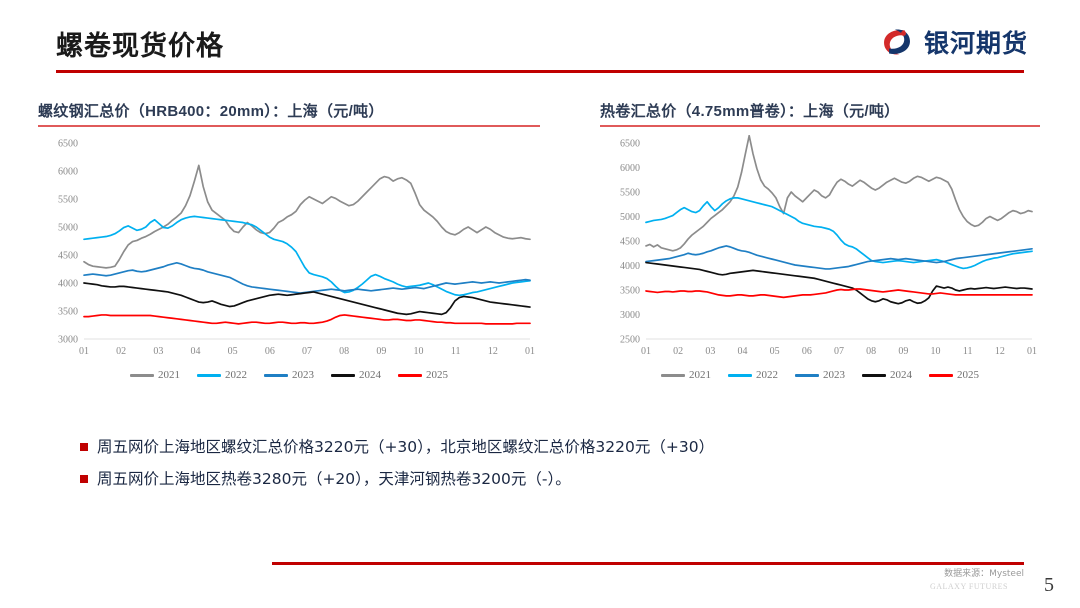 The image size is (1080, 608). I want to click on page-number: 5, so click(1049, 585).